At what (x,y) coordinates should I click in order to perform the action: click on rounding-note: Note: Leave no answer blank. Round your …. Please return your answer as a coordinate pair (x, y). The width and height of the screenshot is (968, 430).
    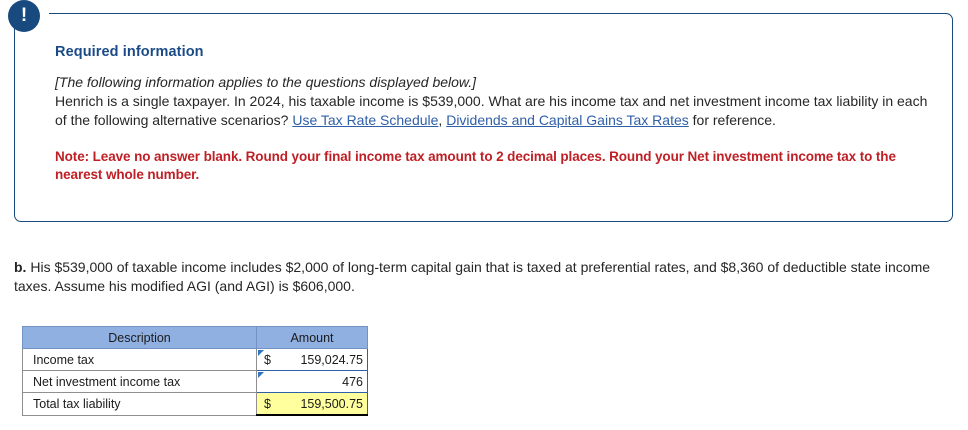
    Looking at the image, I should click on (475, 165).